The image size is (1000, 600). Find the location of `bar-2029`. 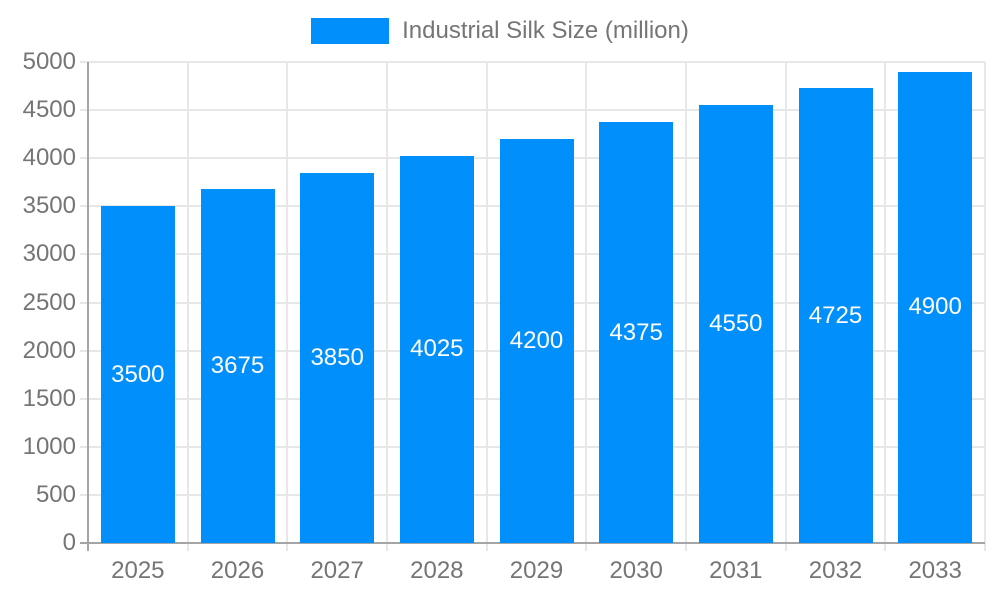

bar-2029 is located at coordinates (536, 340).